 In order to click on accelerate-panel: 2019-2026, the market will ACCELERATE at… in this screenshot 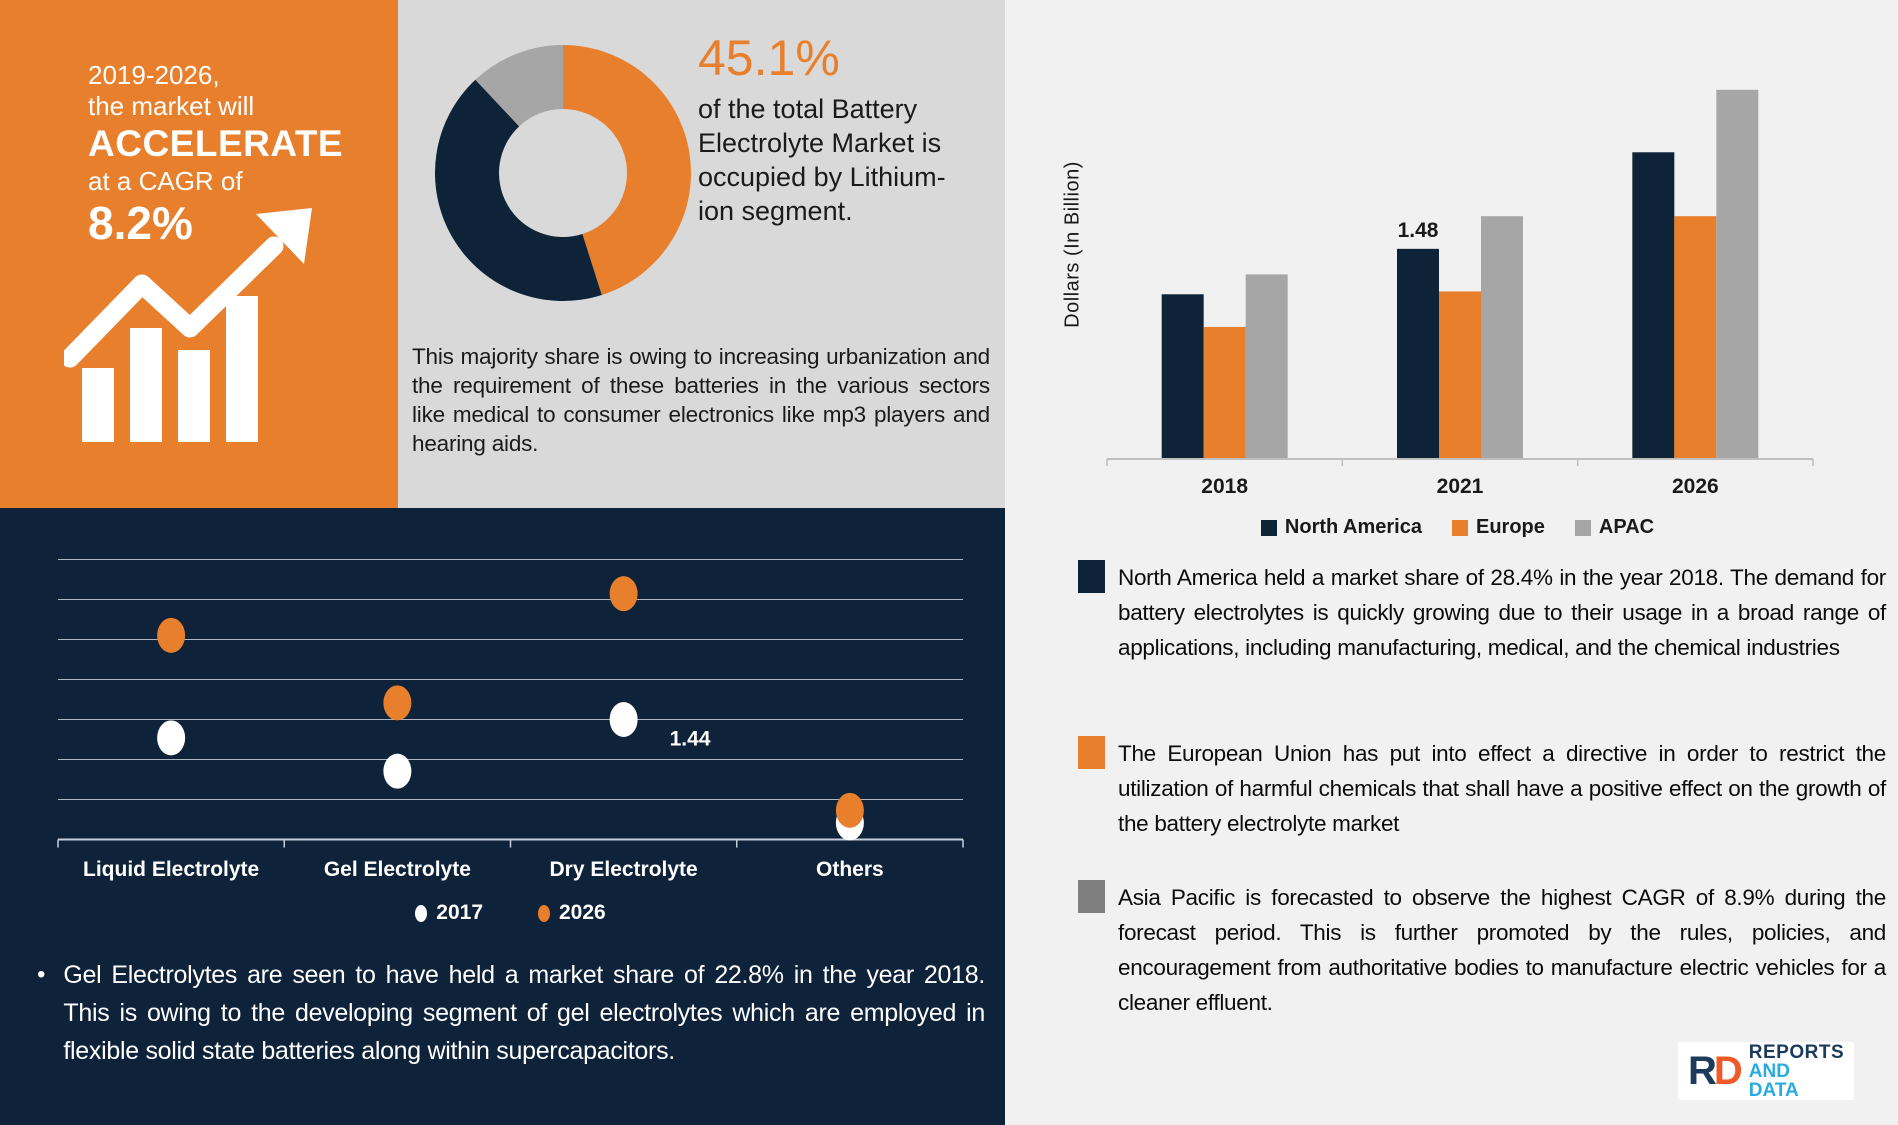, I will do `click(199, 254)`.